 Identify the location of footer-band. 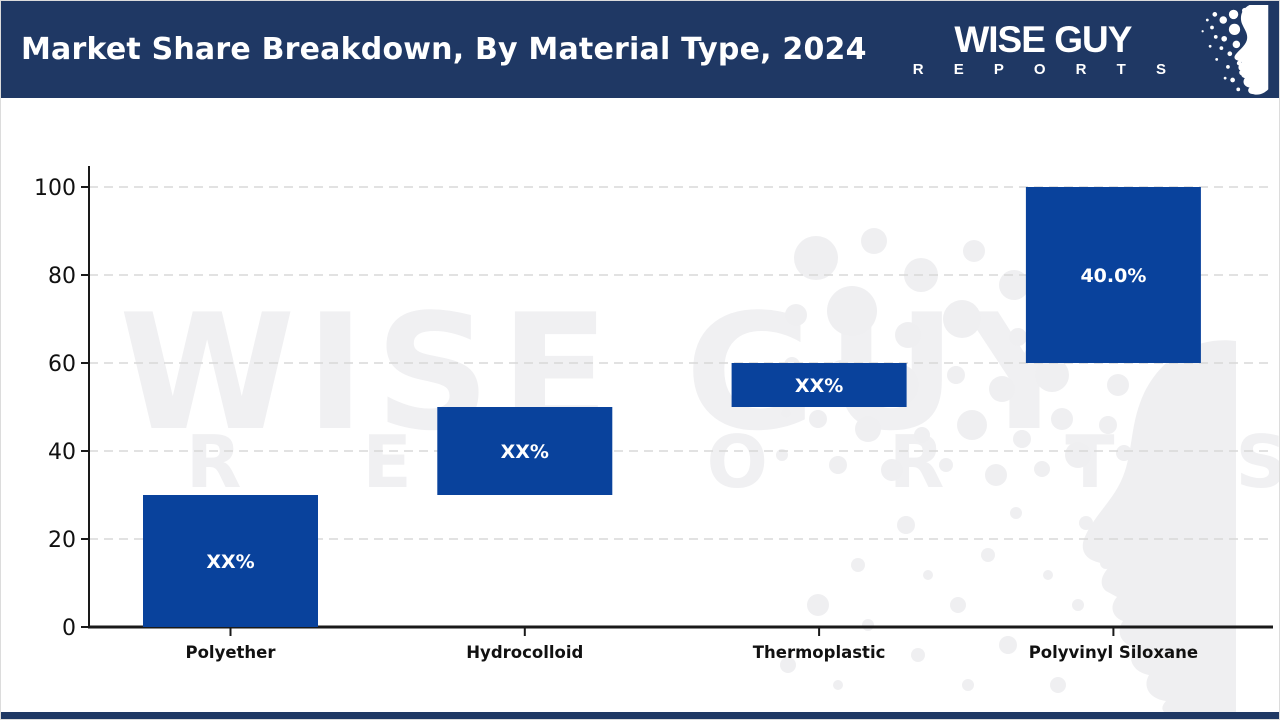
(640, 715).